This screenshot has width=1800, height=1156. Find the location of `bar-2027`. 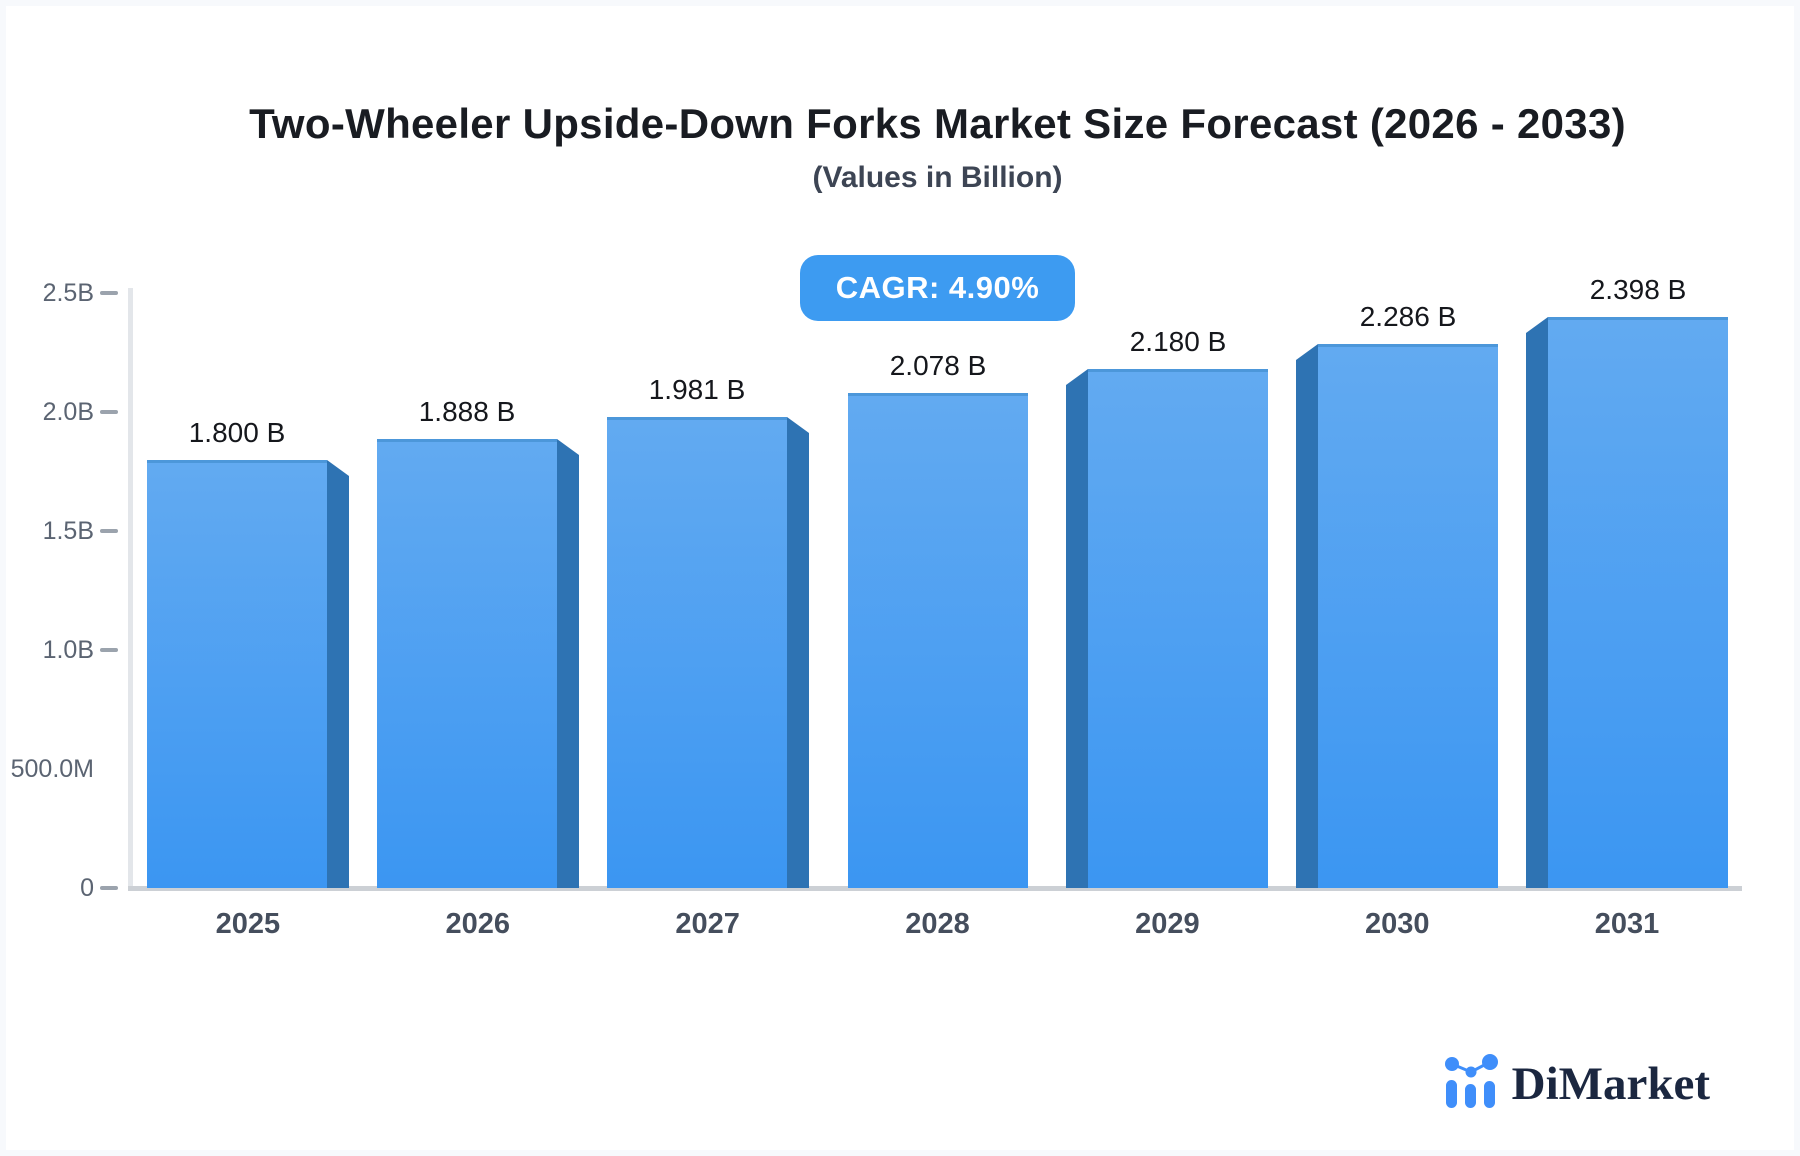

bar-2027 is located at coordinates (708, 652).